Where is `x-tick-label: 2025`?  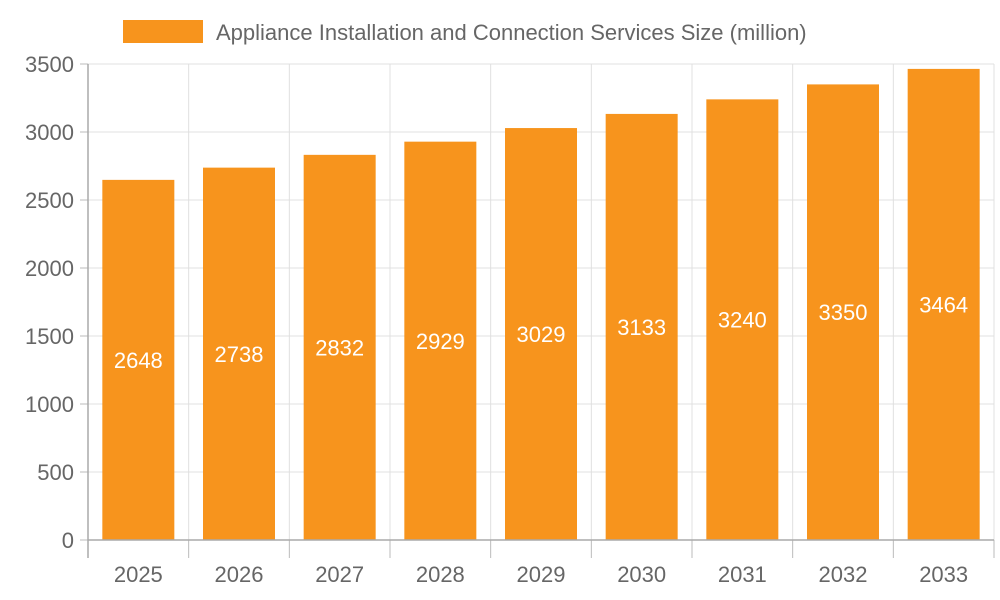 x-tick-label: 2025 is located at coordinates (138, 574).